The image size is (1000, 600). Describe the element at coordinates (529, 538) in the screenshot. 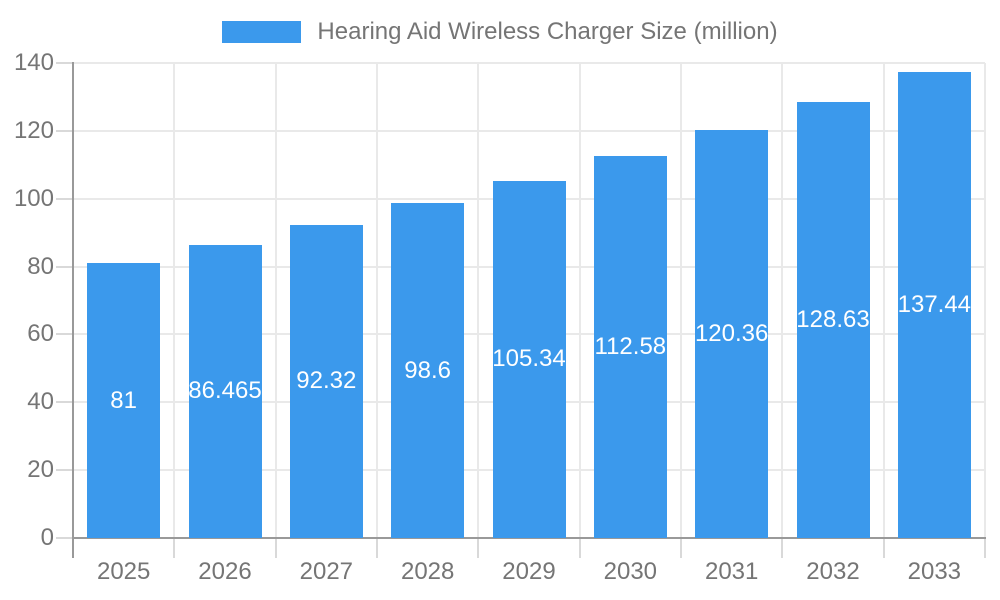

I see `x-axis-line` at that location.